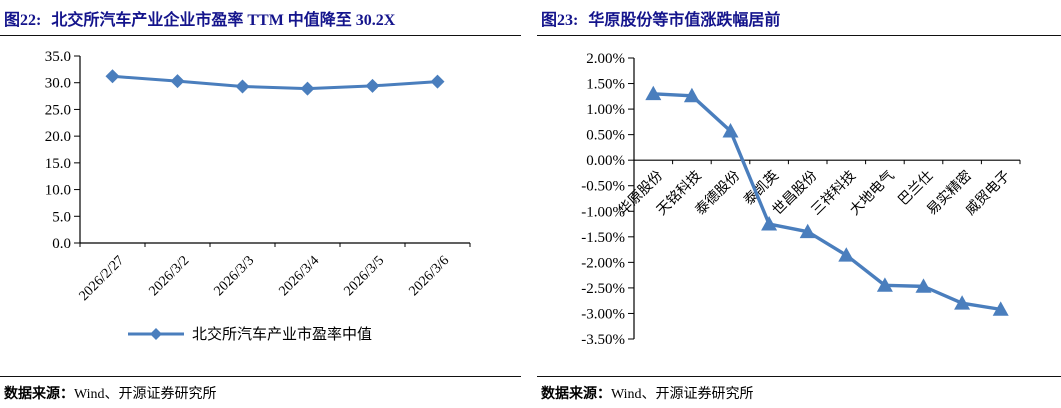 This screenshot has width=1061, height=408. I want to click on x-category-label: 2026/3/4, so click(300, 276).